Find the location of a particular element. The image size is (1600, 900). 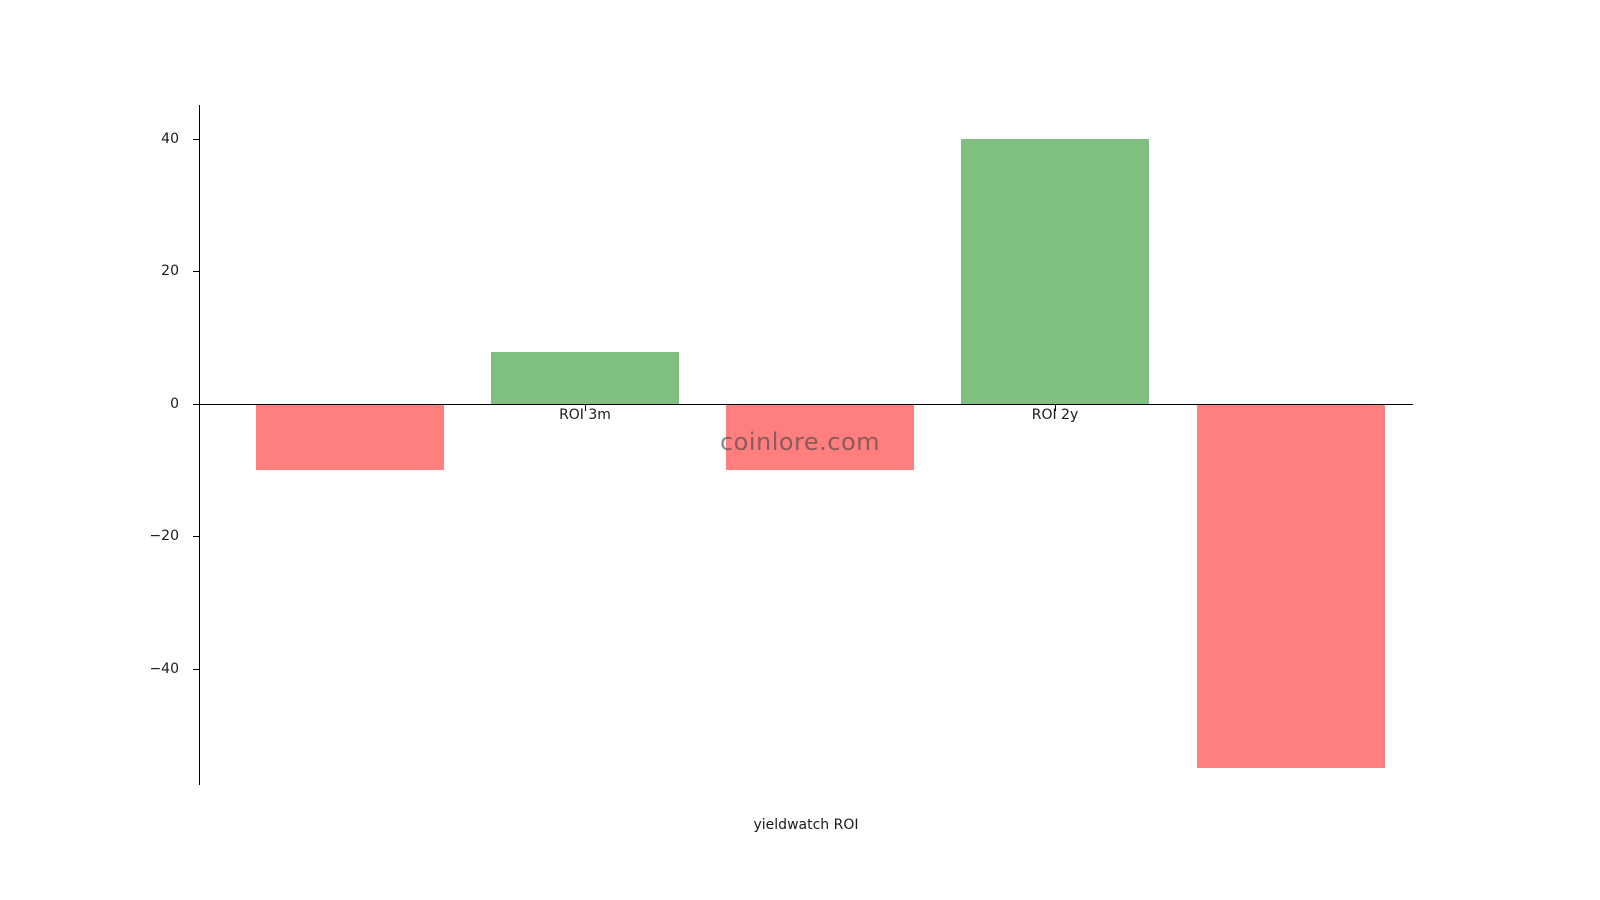

watermark-text: coinlore.com is located at coordinates (800, 442).